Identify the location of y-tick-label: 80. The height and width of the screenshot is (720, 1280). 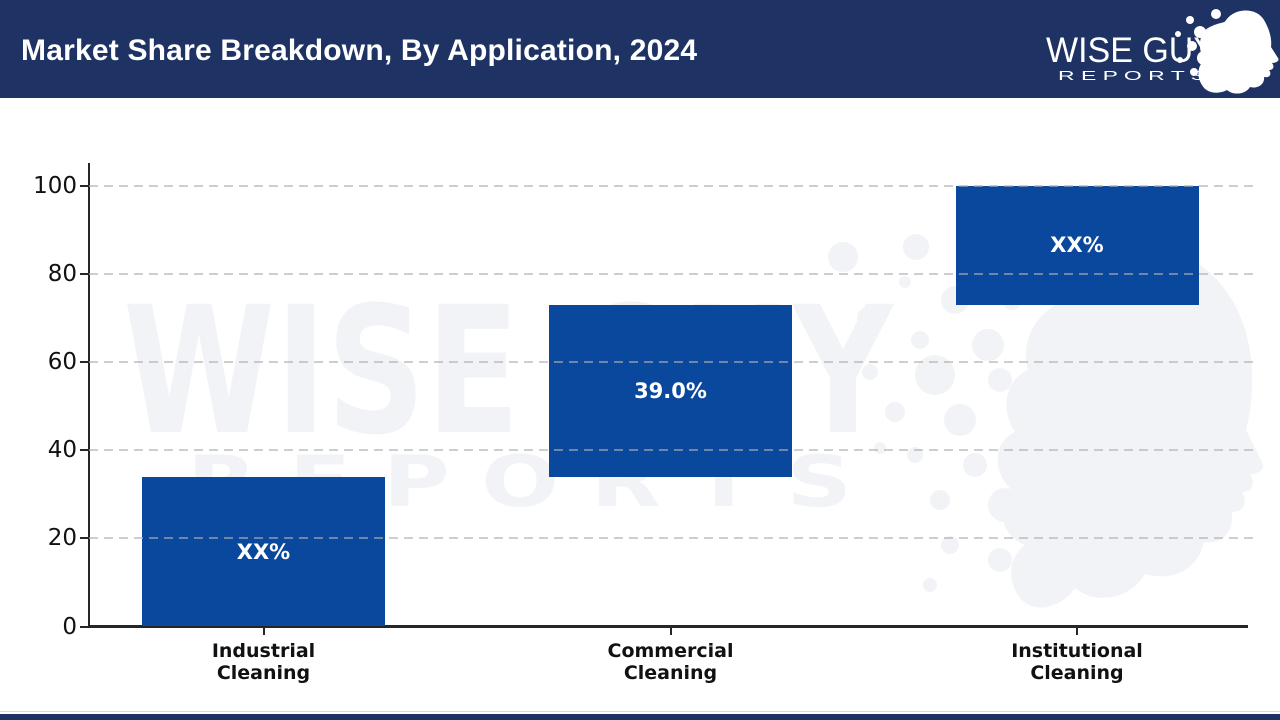
(62, 273).